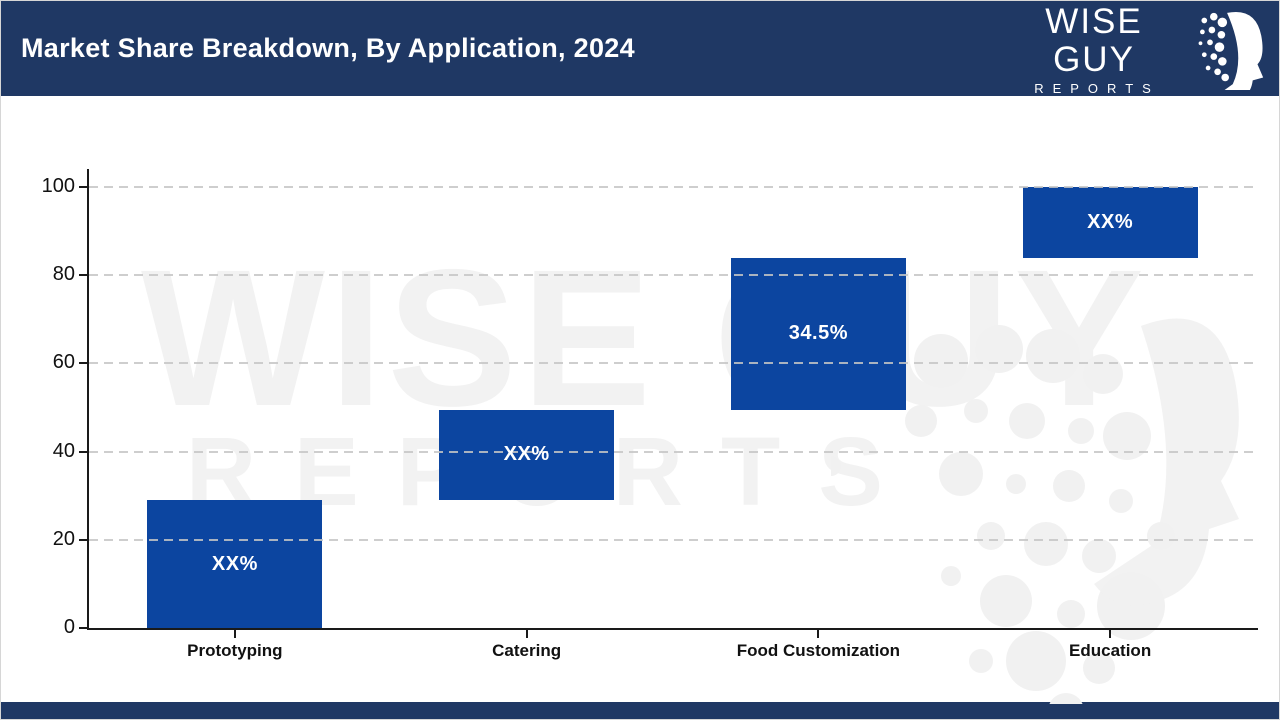  I want to click on bar-value-label: 34.5%, so click(818, 333).